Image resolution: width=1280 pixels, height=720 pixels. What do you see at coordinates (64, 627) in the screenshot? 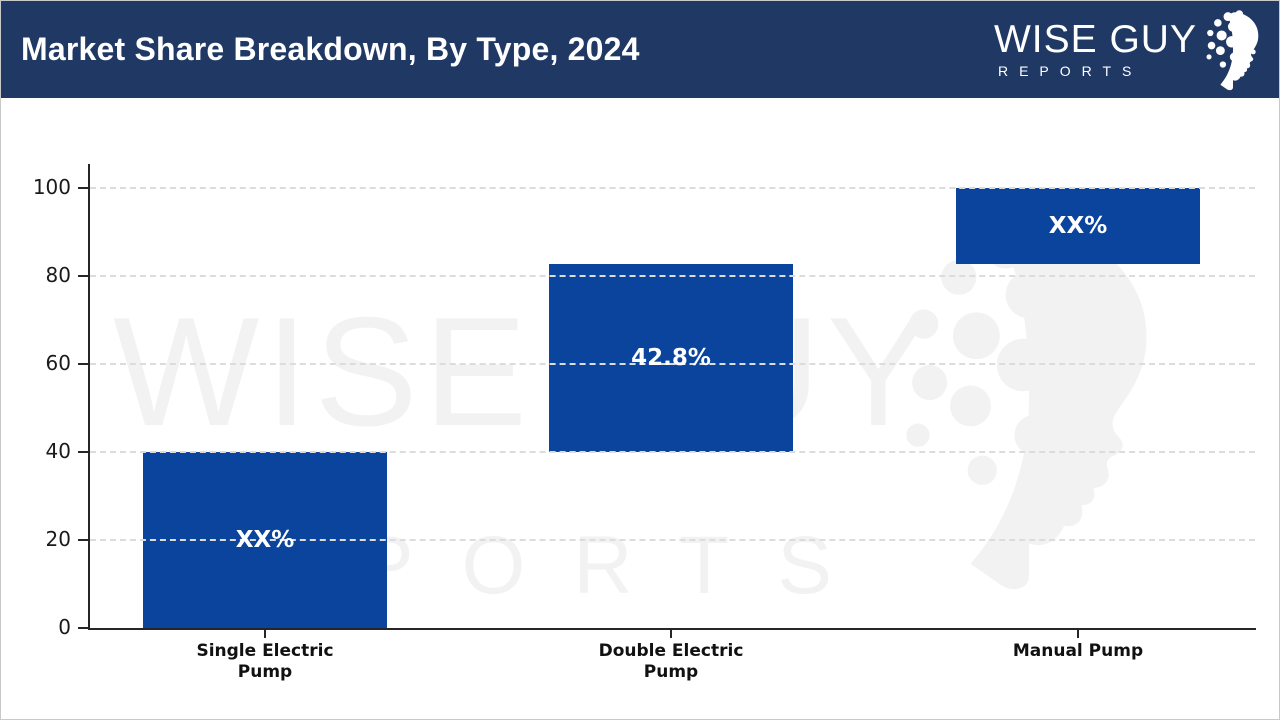
I see `y-tick-label: 0` at bounding box center [64, 627].